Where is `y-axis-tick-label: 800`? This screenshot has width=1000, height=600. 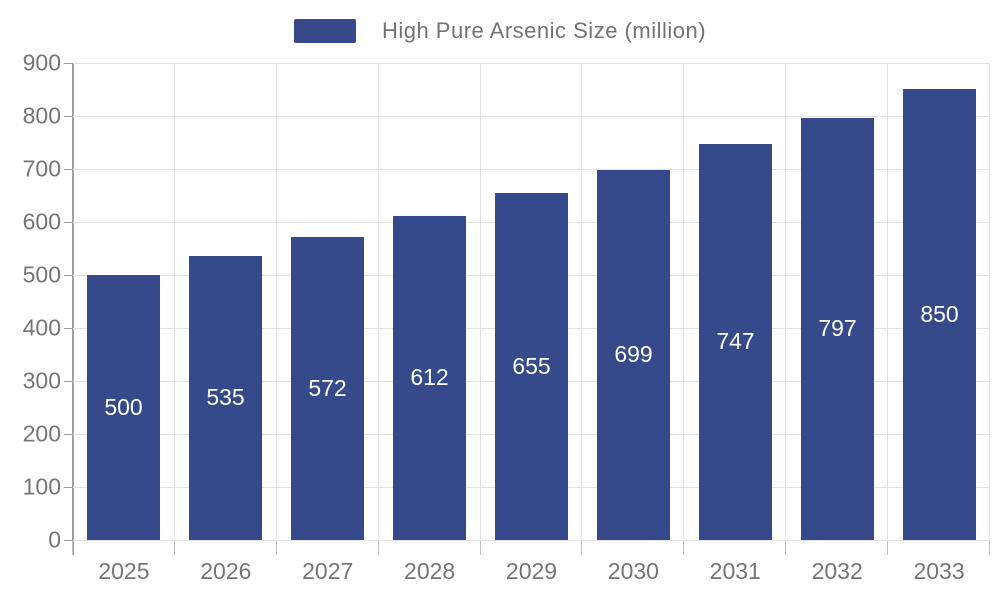
y-axis-tick-label: 800 is located at coordinates (41, 115).